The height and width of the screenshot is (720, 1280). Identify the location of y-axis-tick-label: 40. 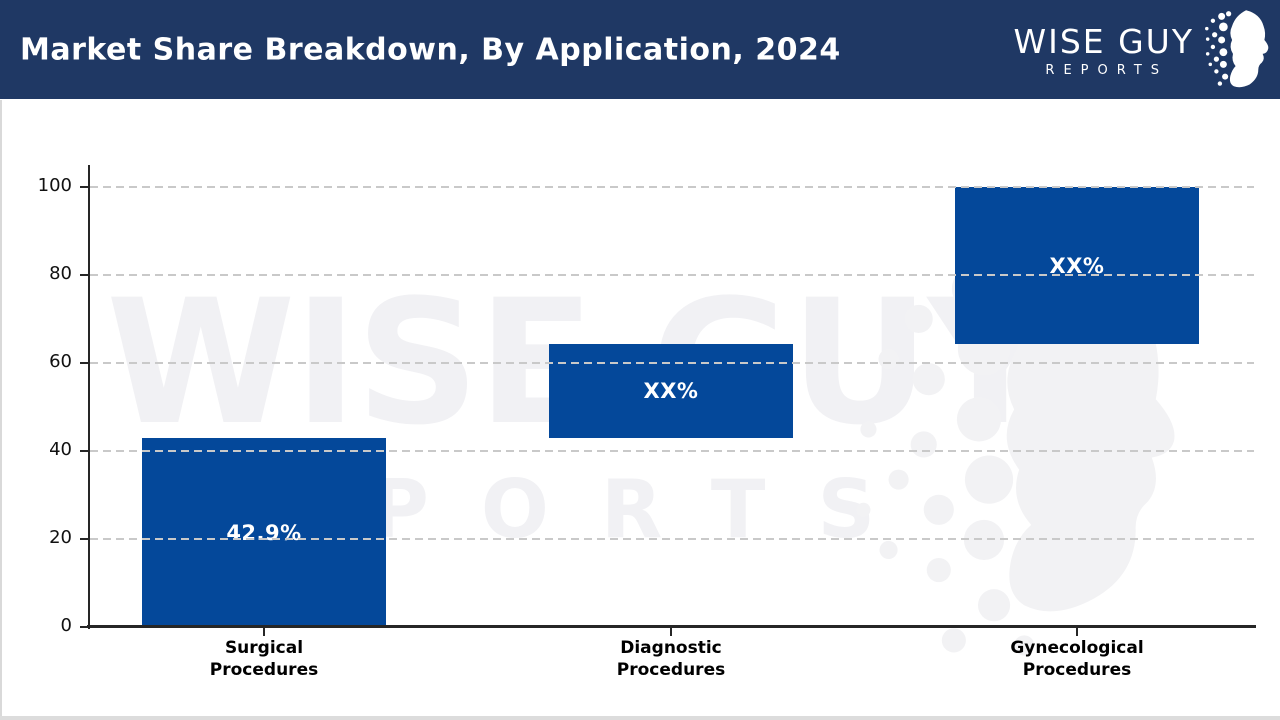
(60, 449).